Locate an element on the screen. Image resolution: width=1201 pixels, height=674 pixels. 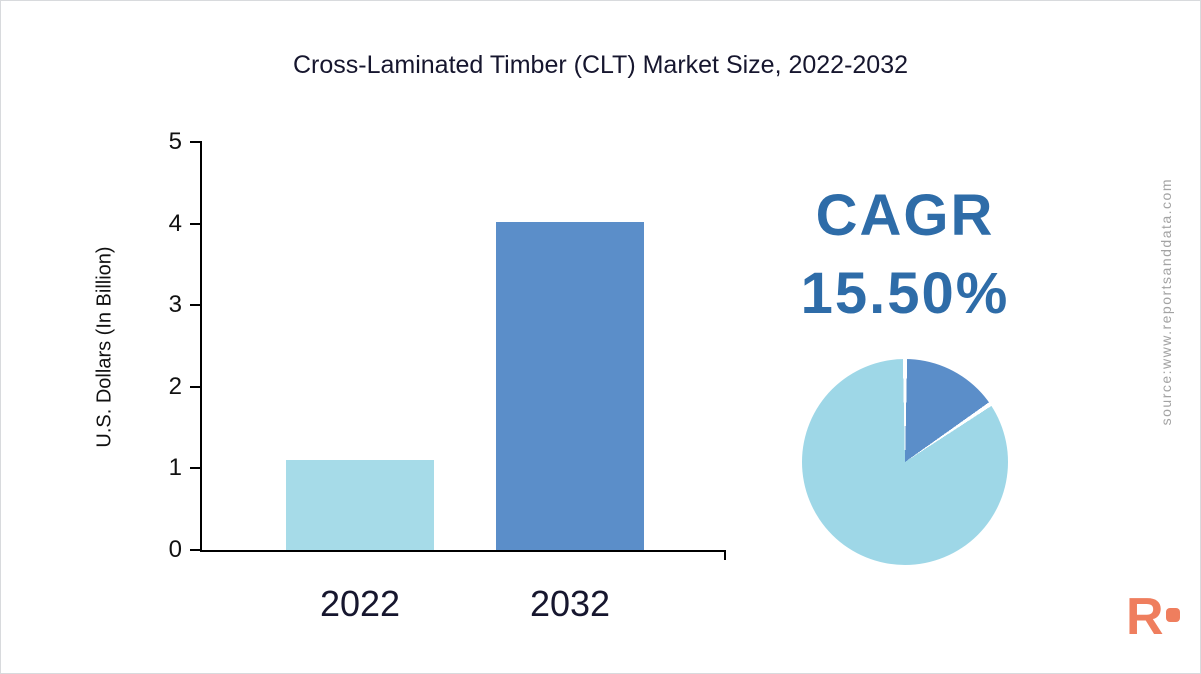
x-label-2022: 2022 is located at coordinates (360, 603).